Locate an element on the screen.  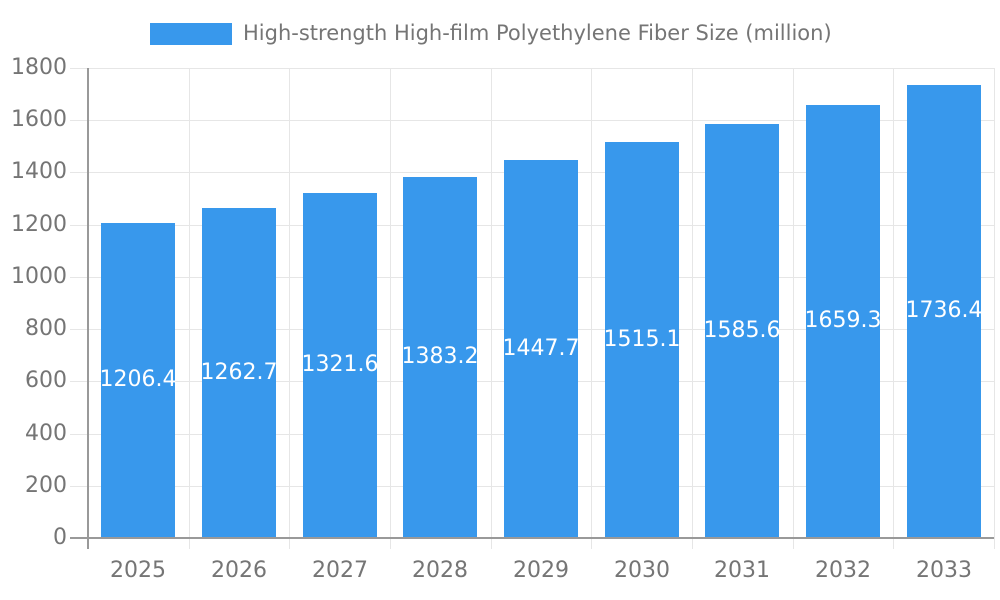
bar-value-label: 1585.6 is located at coordinates (742, 330).